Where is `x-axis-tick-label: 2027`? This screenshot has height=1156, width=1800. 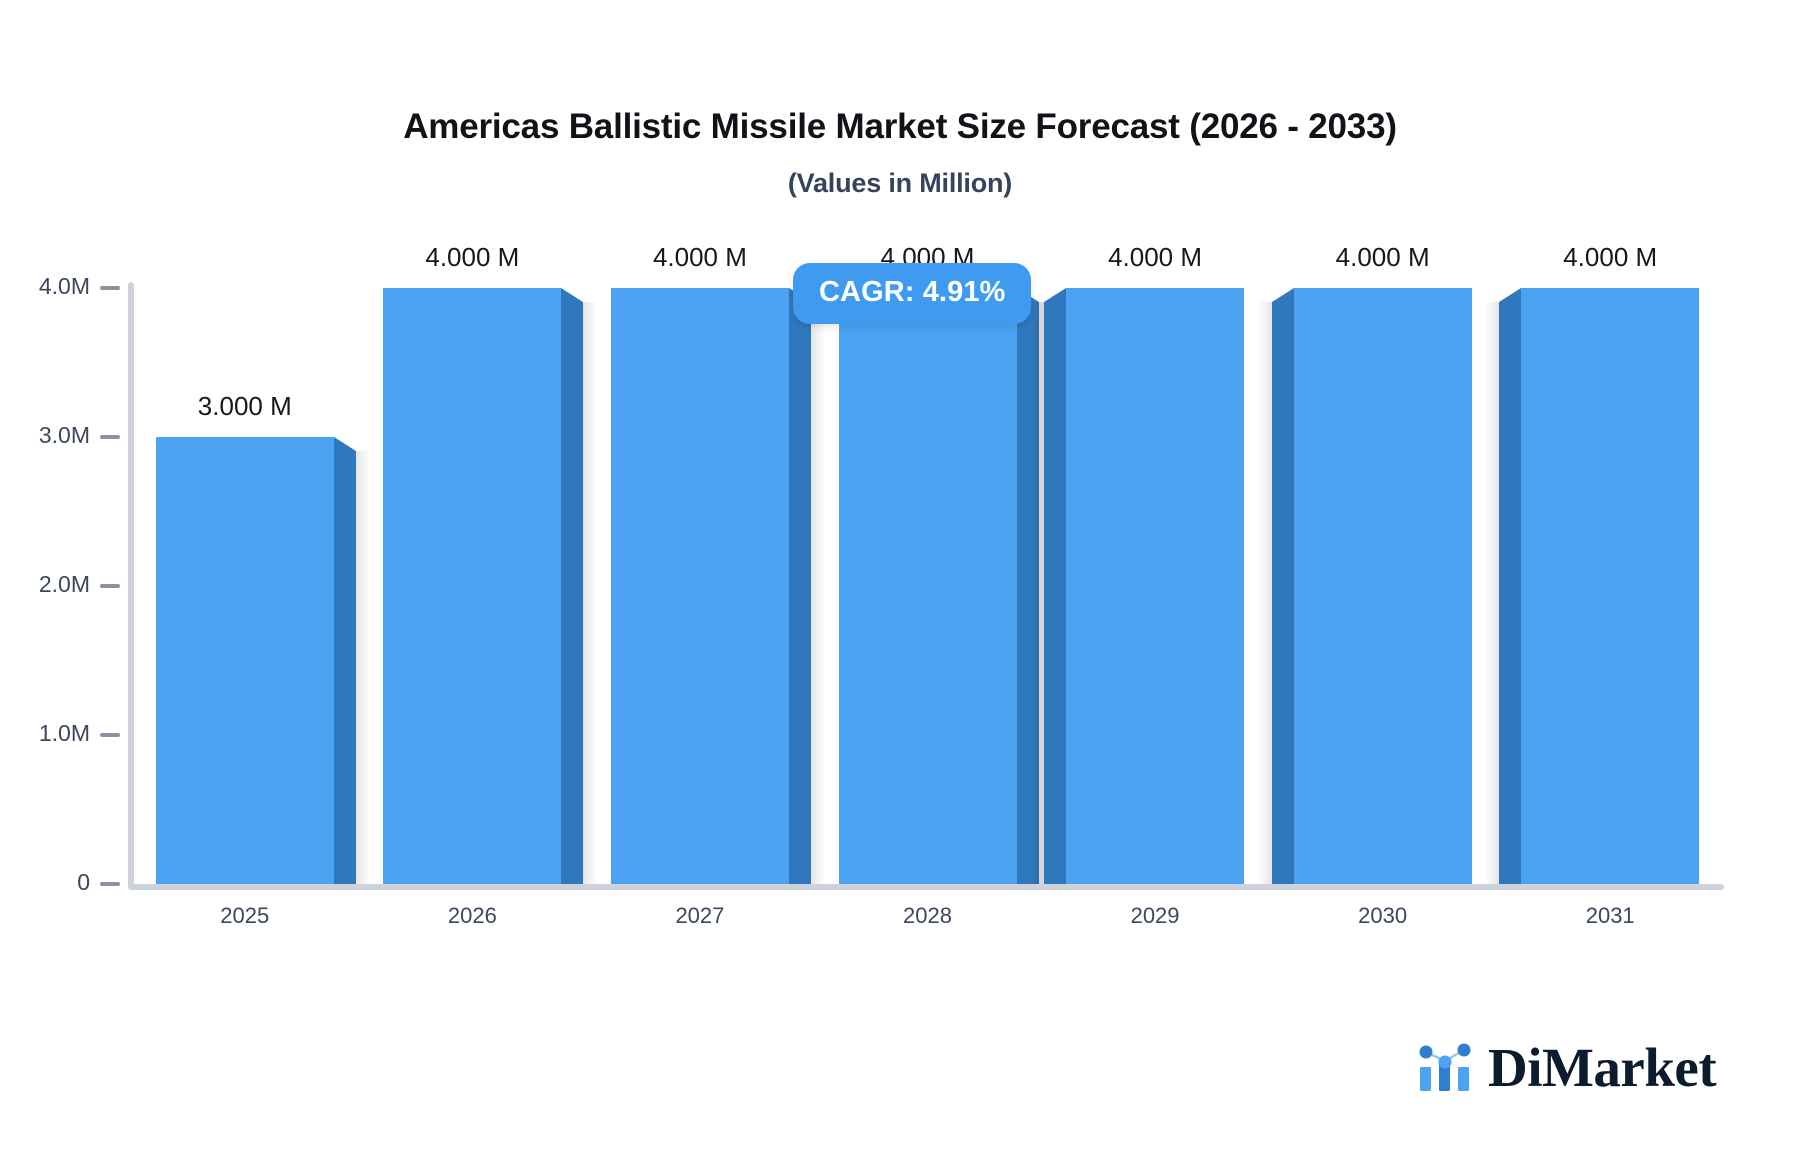 x-axis-tick-label: 2027 is located at coordinates (700, 915).